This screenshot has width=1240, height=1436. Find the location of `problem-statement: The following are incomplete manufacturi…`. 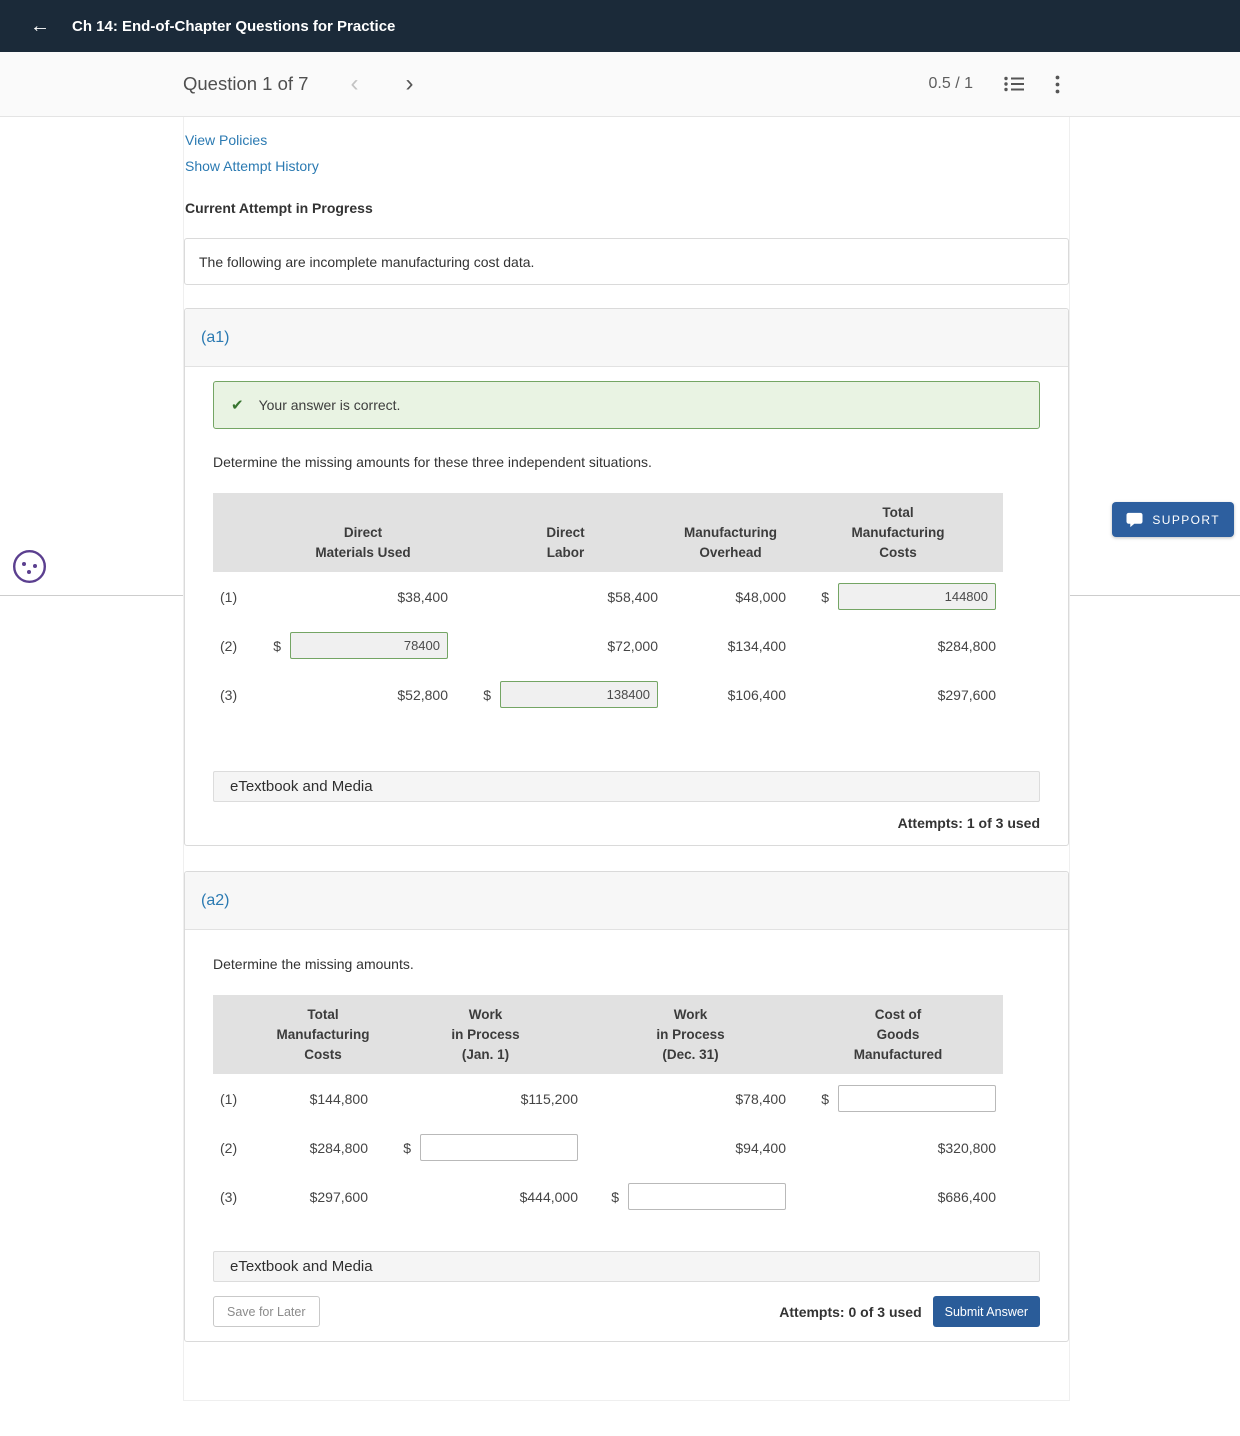

problem-statement: The following are incomplete manufacturi… is located at coordinates (367, 261).